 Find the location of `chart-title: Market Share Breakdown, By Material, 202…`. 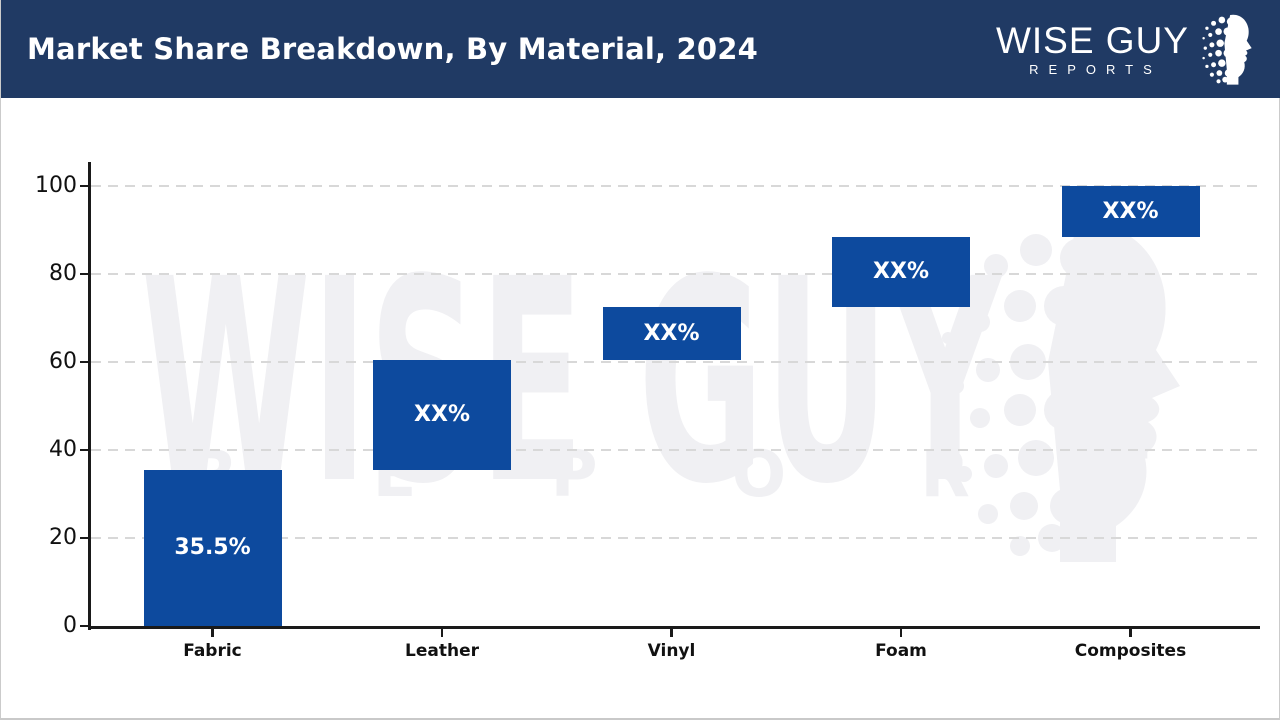

chart-title: Market Share Breakdown, By Material, 202… is located at coordinates (393, 49).